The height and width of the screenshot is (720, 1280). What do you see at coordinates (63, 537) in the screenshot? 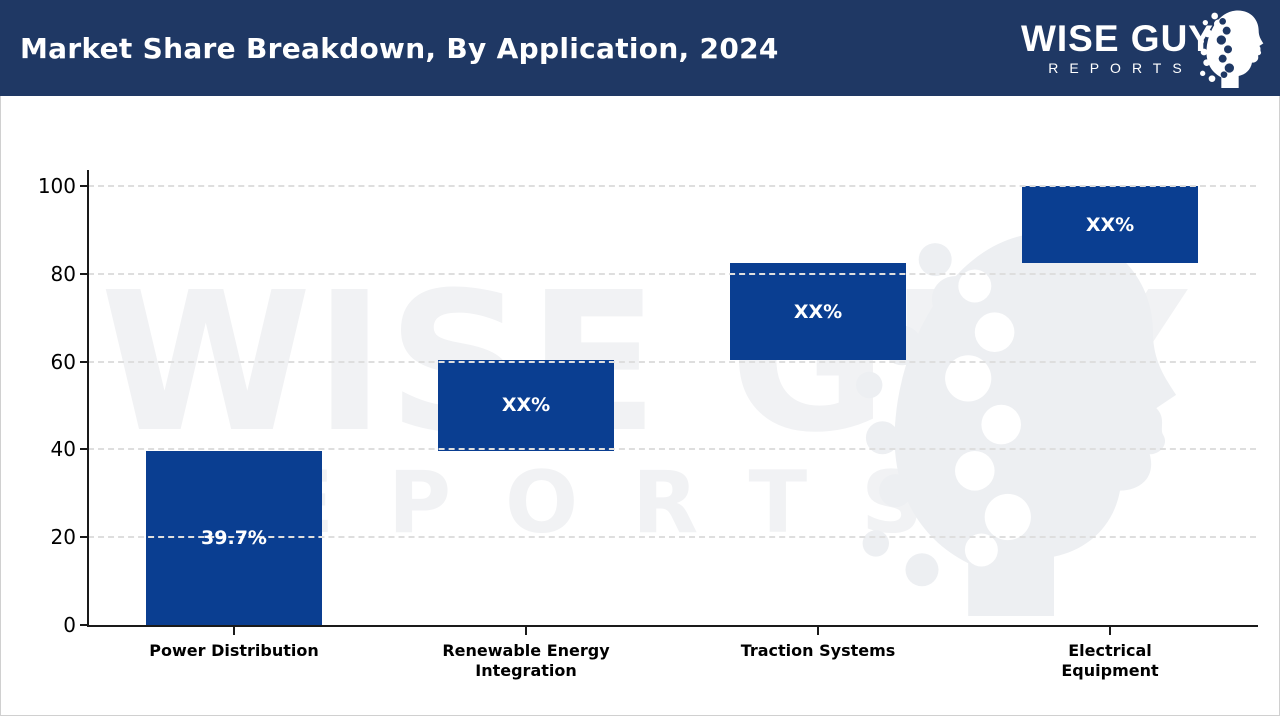
I see `y-tick-label: 20` at bounding box center [63, 537].